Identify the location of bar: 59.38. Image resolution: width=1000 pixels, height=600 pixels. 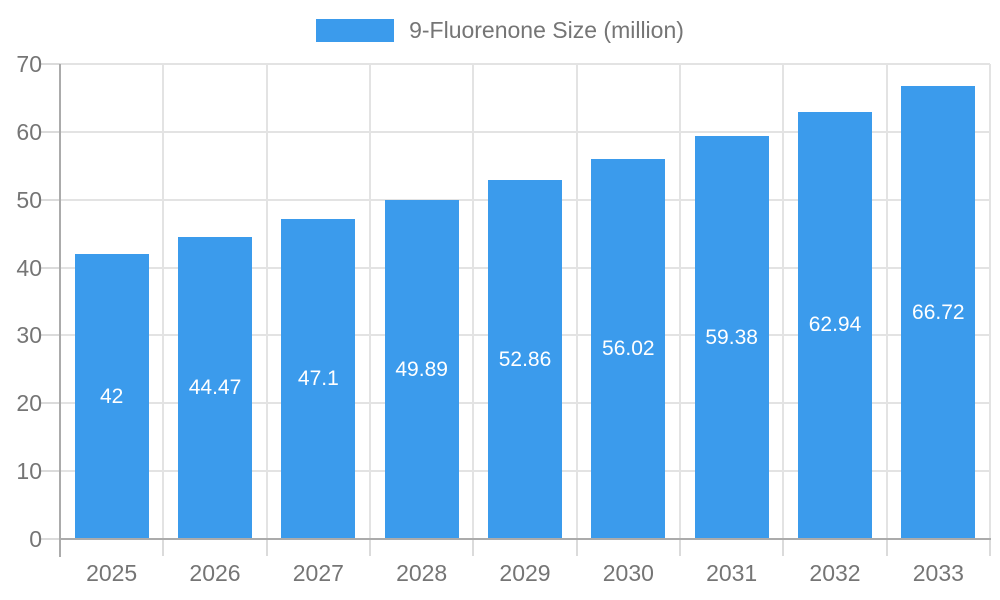
(731, 337).